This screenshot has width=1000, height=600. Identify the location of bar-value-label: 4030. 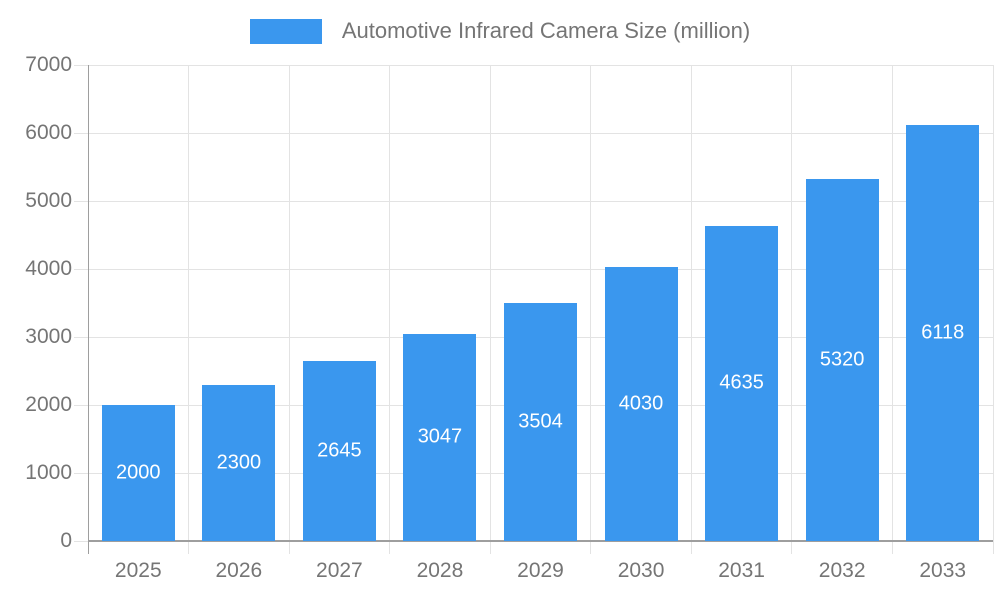
(641, 403).